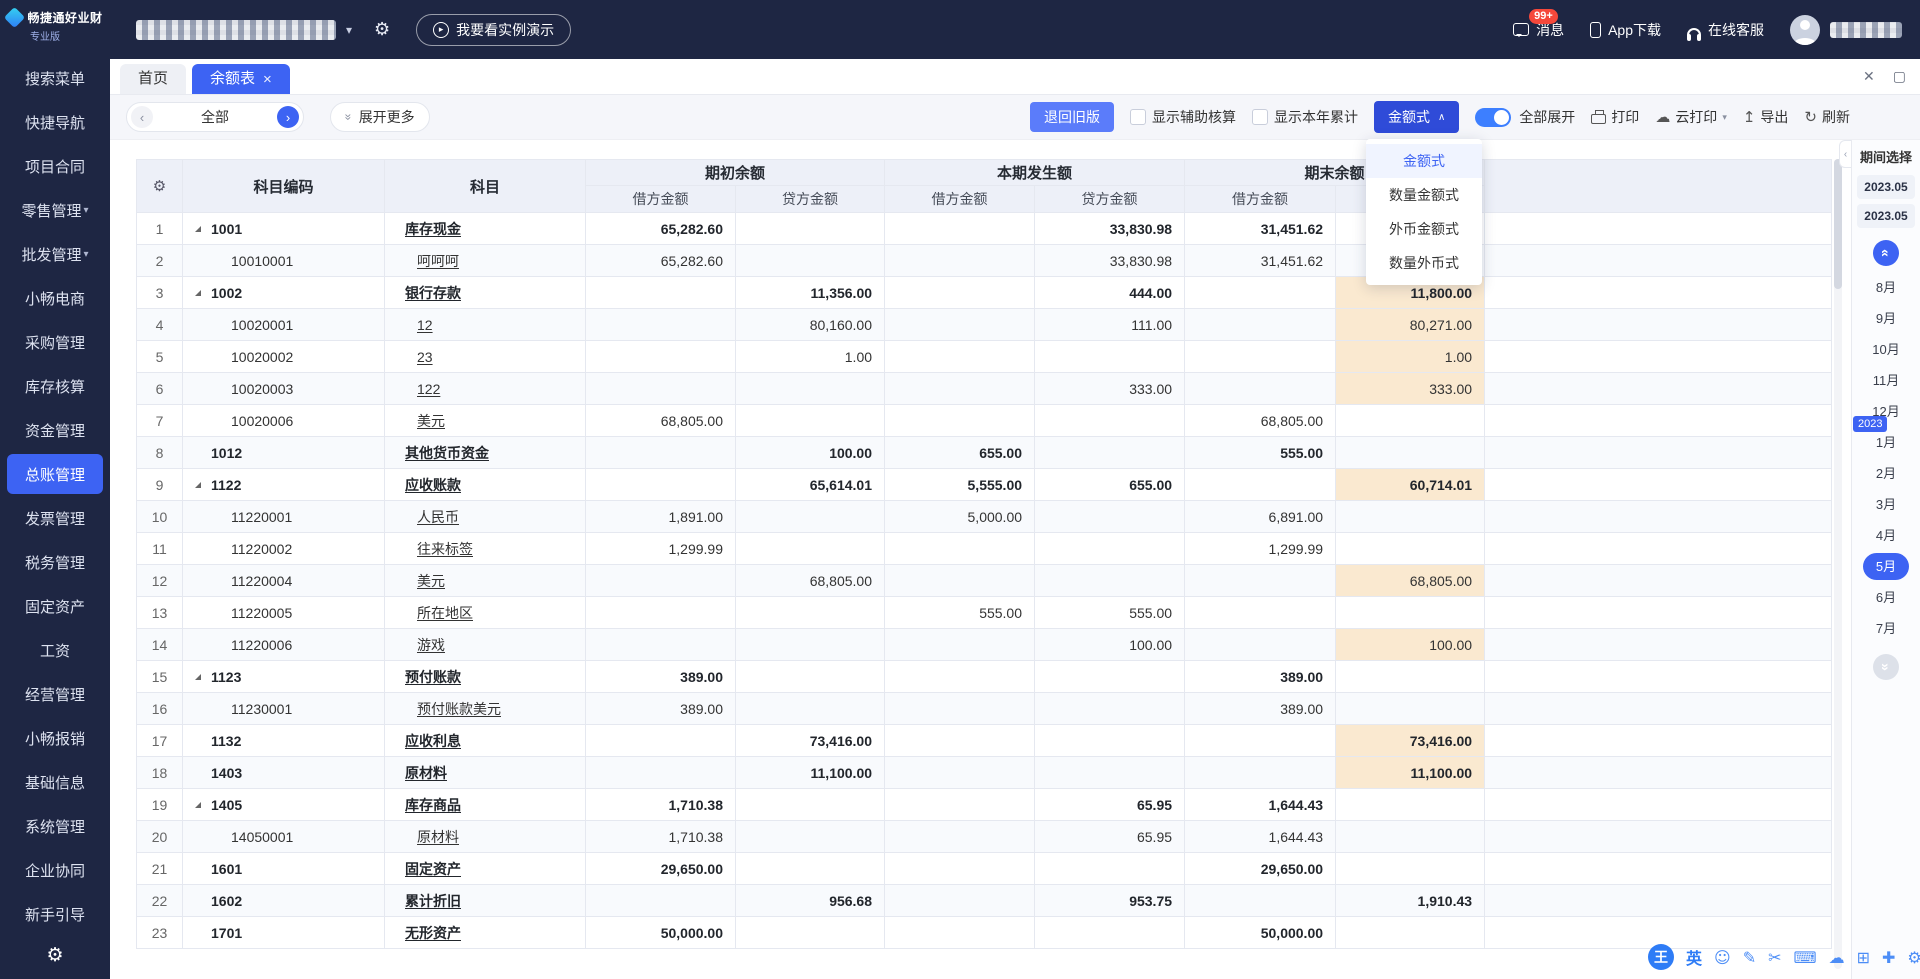  What do you see at coordinates (1827, 117) in the screenshot?
I see `refresh-button: ↻ 刷新` at bounding box center [1827, 117].